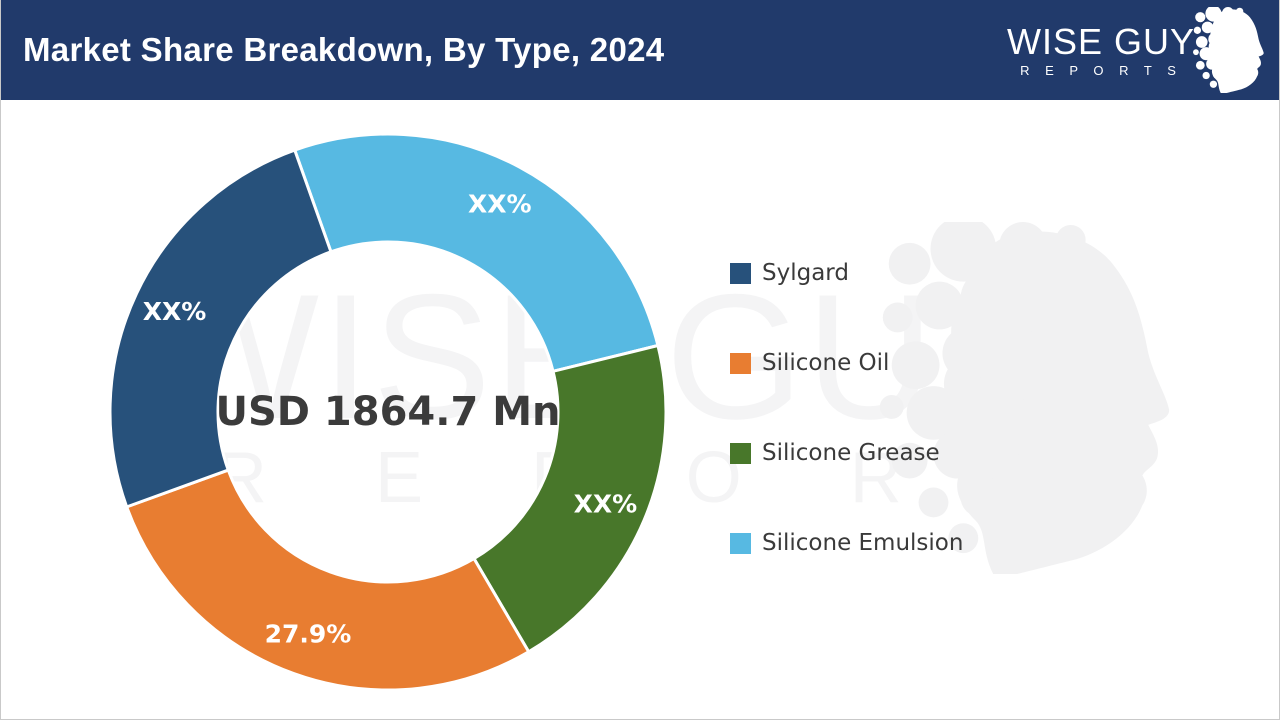  Describe the element at coordinates (740, 543) in the screenshot. I see `legend-swatch-silicone-emulsion` at that location.